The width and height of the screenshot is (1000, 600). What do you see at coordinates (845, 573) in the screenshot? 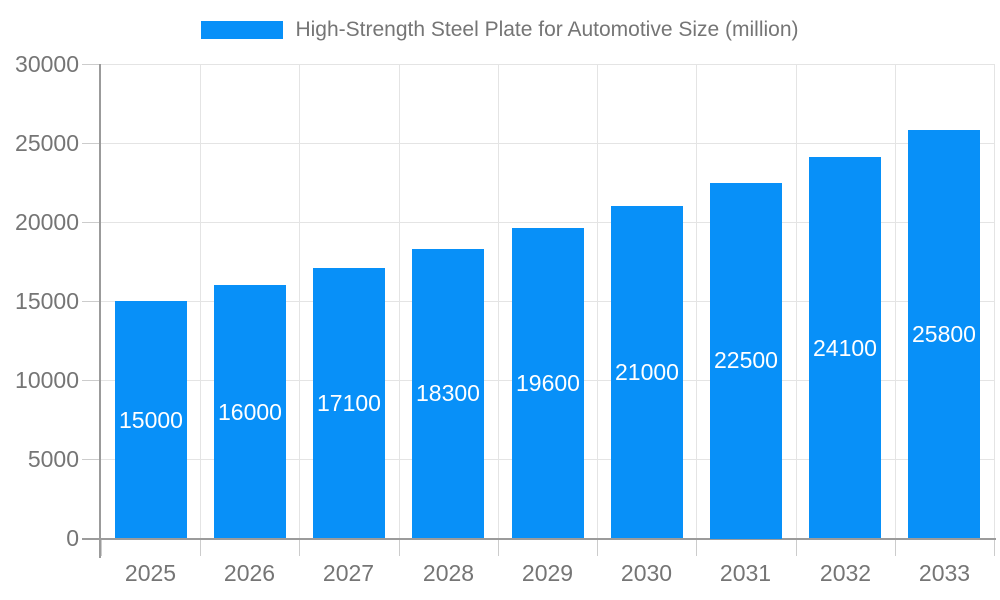
I see `x-axis-label: 2032` at bounding box center [845, 573].